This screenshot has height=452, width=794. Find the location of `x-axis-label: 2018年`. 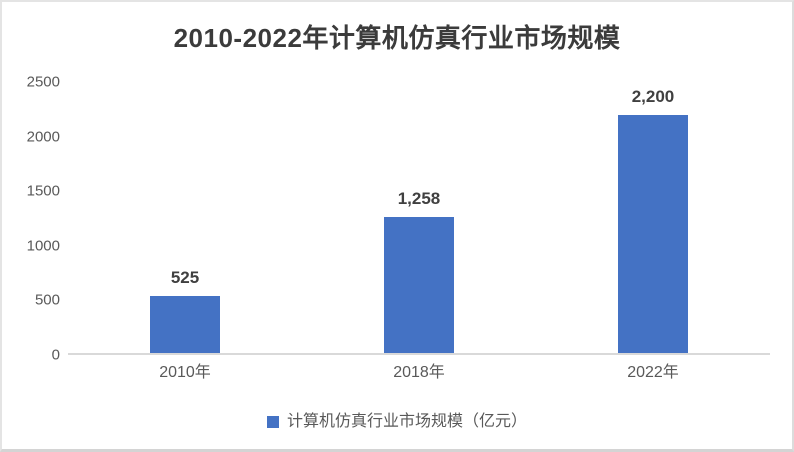

x-axis-label: 2018年 is located at coordinates (419, 372).